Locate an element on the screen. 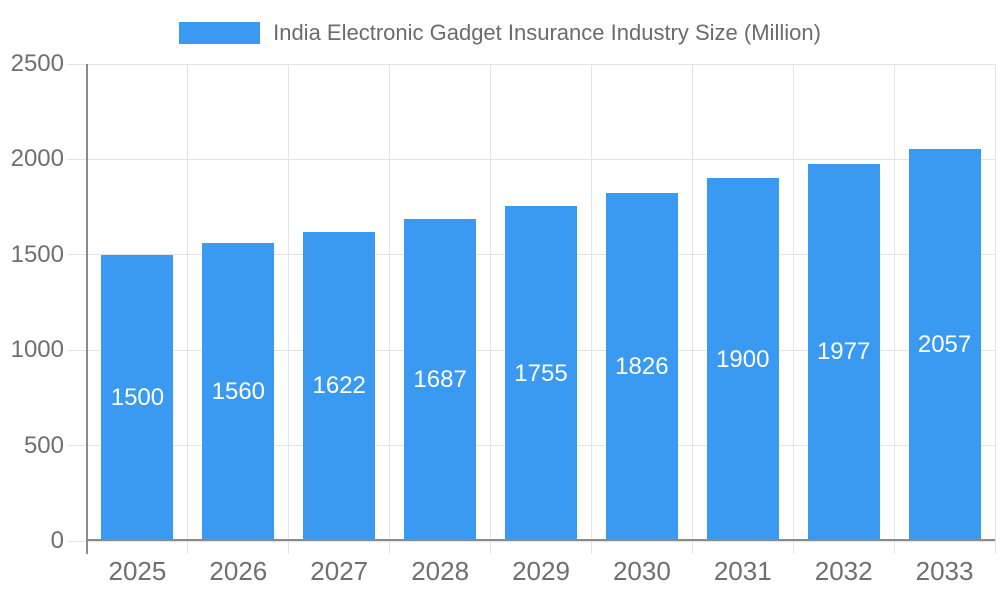 The image size is (1000, 600). bar: 1826 is located at coordinates (641, 366).